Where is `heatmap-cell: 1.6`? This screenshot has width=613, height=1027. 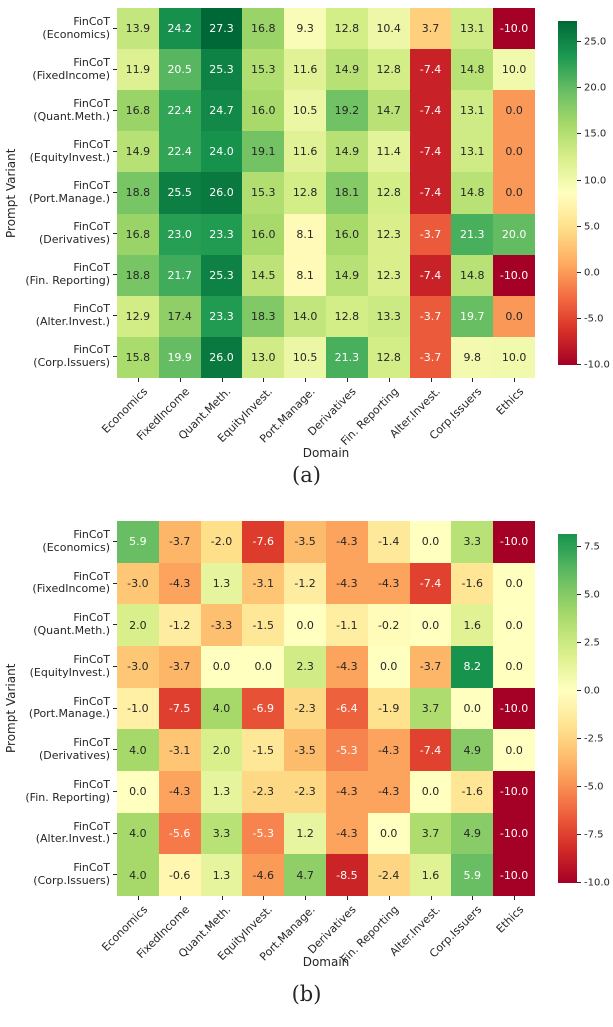
heatmap-cell: 1.6 is located at coordinates (472, 625).